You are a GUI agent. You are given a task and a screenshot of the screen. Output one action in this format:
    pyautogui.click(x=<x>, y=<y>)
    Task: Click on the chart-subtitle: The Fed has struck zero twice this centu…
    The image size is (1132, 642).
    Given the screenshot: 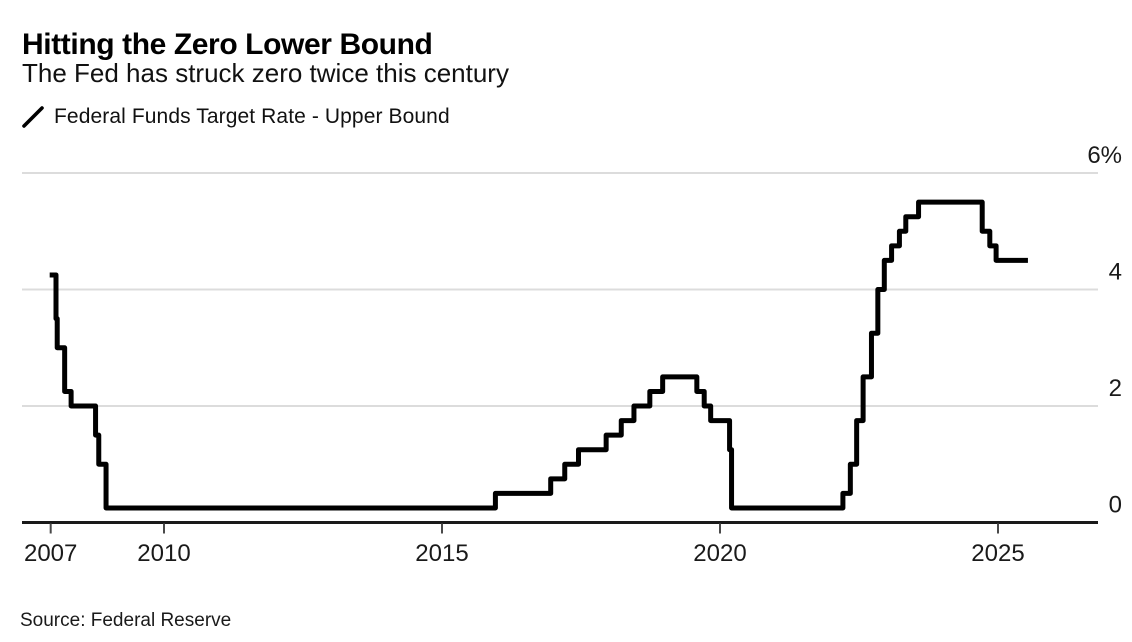 What is the action you would take?
    pyautogui.click(x=265, y=73)
    